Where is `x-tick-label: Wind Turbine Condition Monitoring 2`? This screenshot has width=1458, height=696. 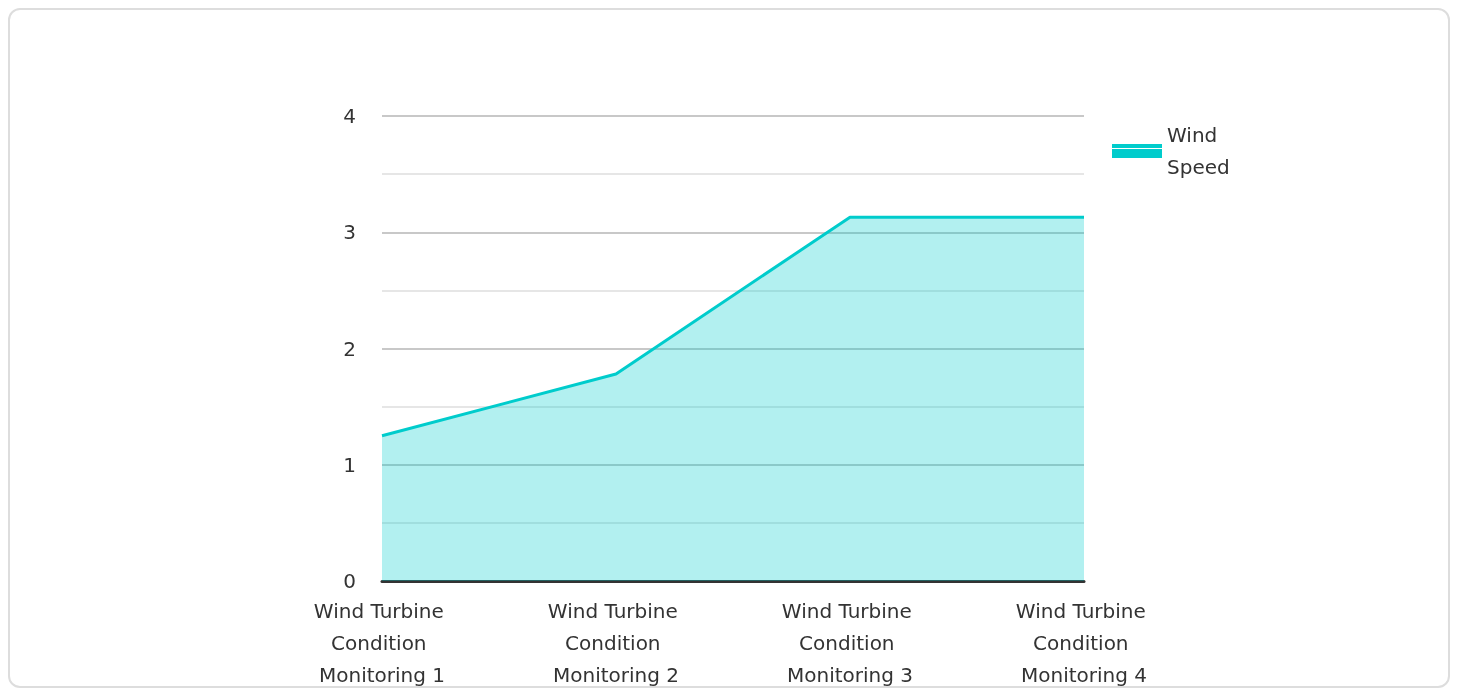
x-tick-label: Wind Turbine Condition Monitoring 2 is located at coordinates (616, 643).